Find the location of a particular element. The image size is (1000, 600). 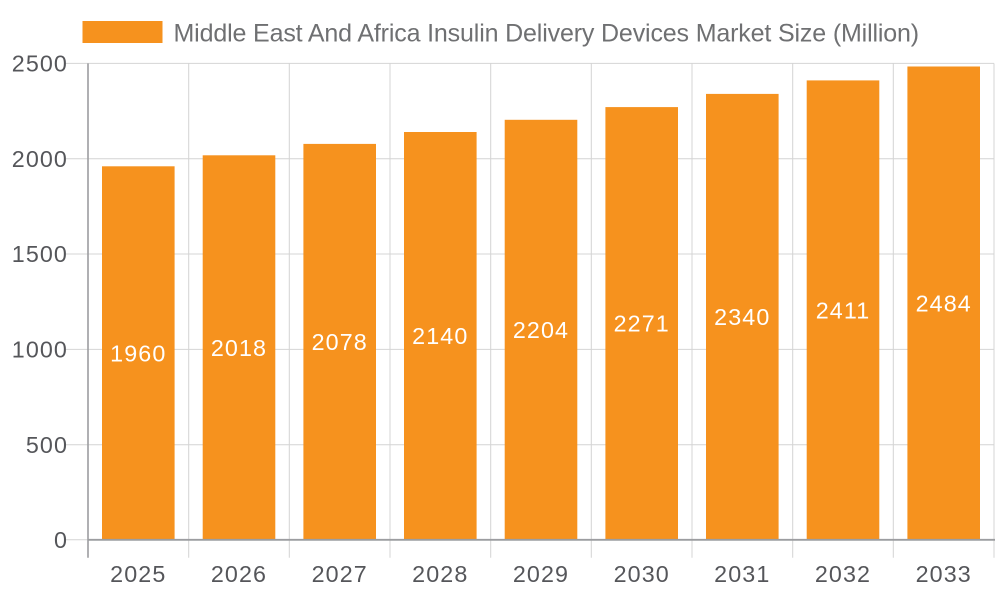

svg-text: 2411 is located at coordinates (843, 310).